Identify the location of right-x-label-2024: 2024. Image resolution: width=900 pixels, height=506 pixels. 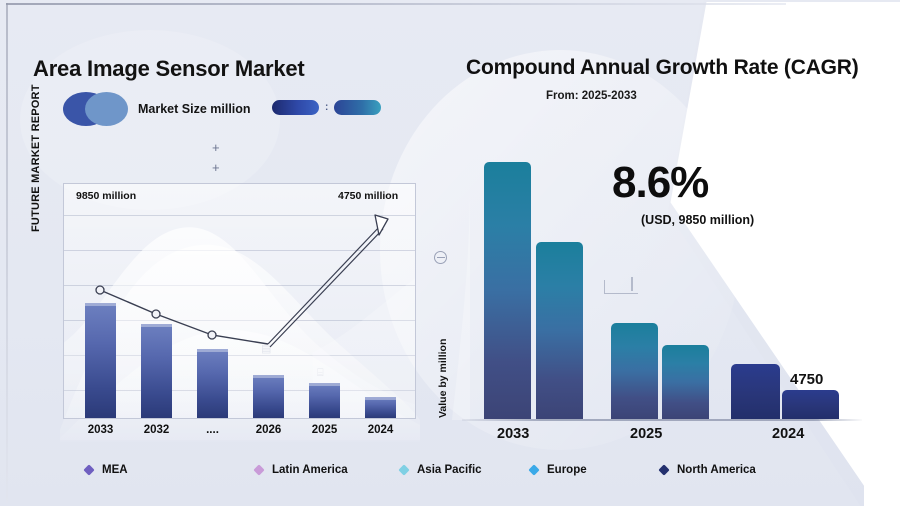
(788, 434).